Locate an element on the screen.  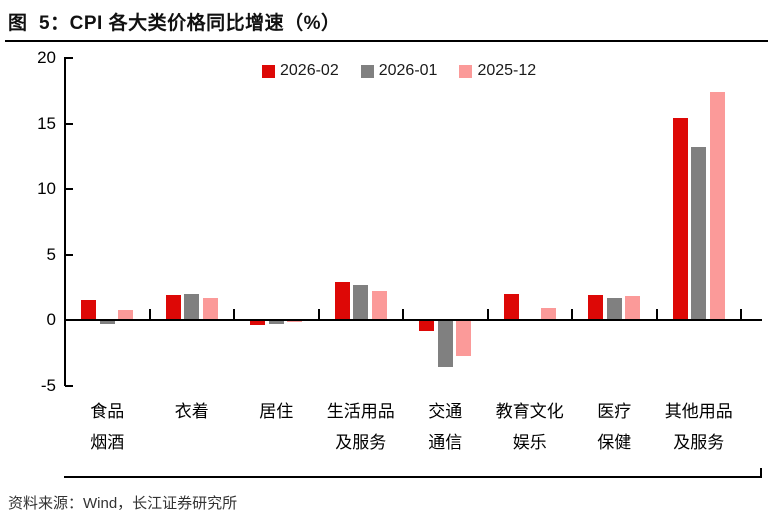
category-border-end-tick is located at coordinates (761, 472).